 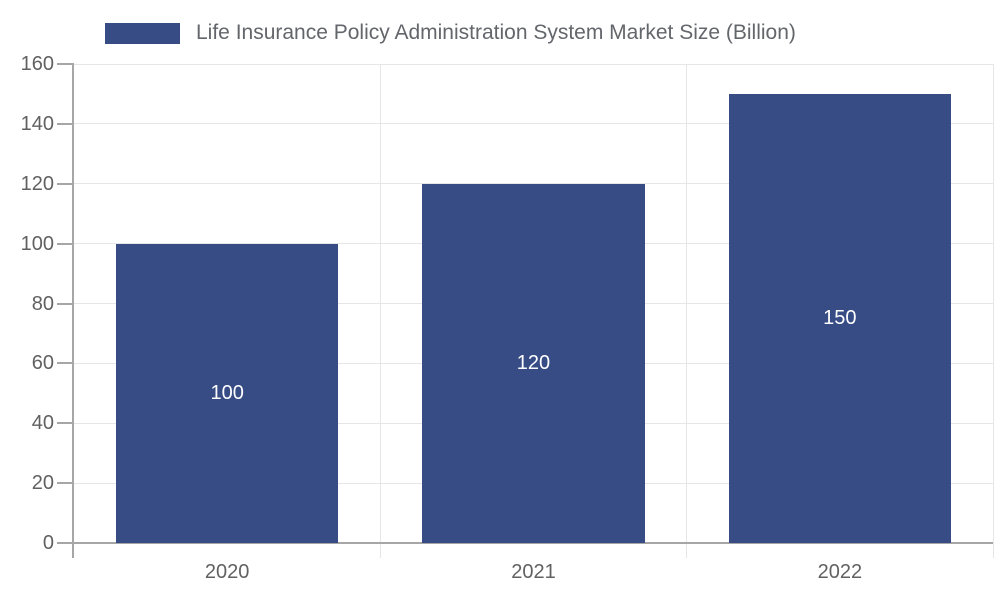 I want to click on bar-value-label: 150, so click(x=840, y=317).